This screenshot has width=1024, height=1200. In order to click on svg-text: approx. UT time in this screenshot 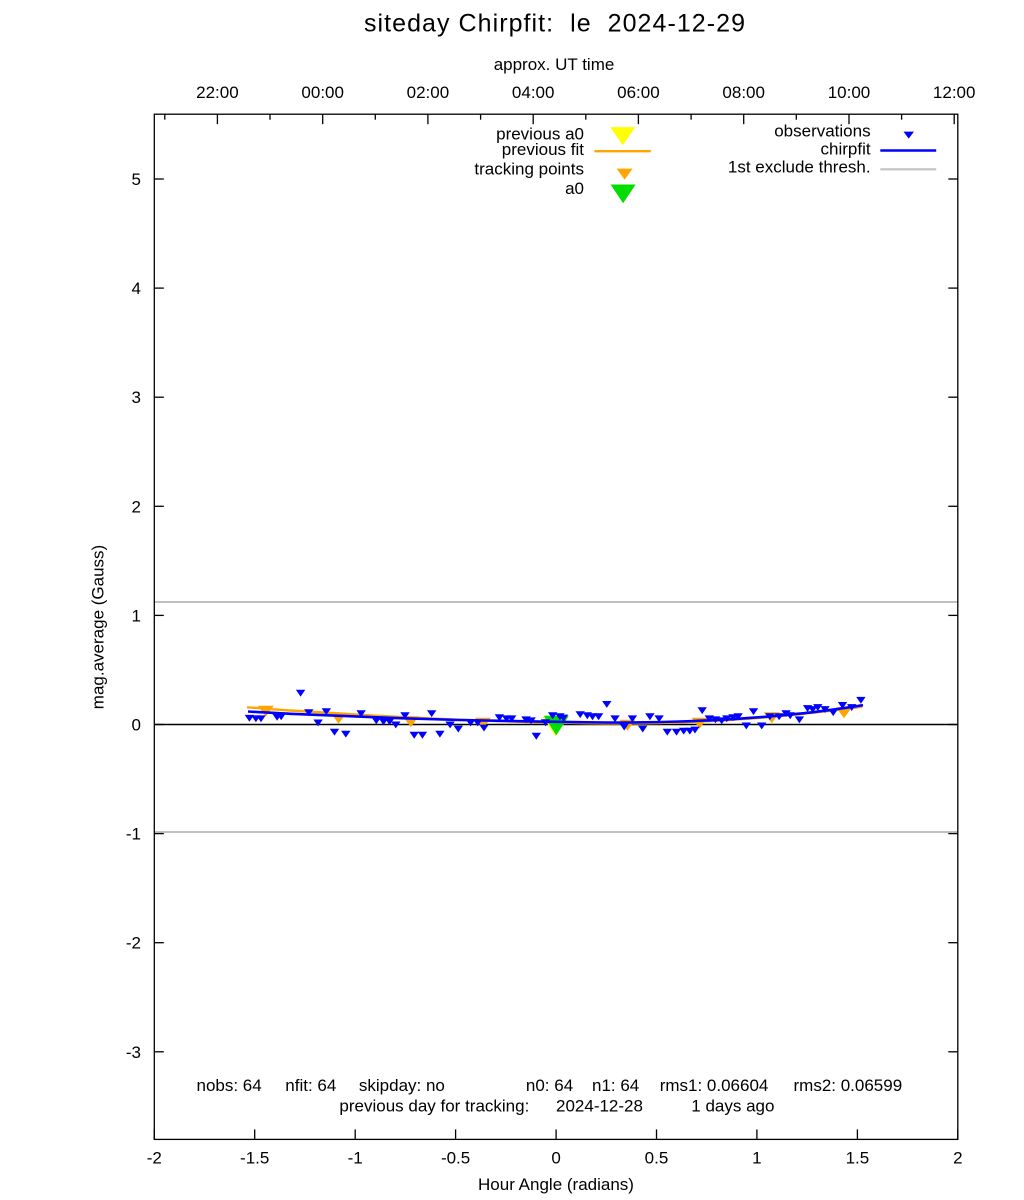, I will do `click(554, 64)`.